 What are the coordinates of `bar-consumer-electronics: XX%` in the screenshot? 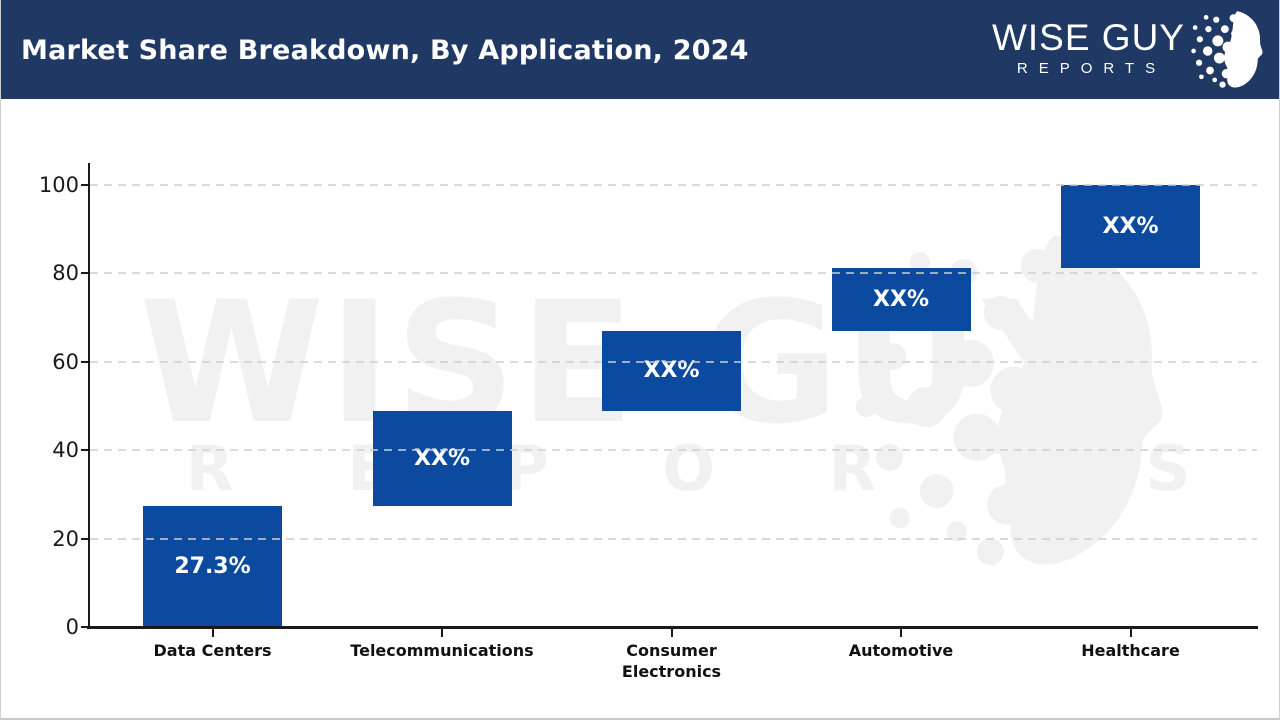 It's located at (671, 371).